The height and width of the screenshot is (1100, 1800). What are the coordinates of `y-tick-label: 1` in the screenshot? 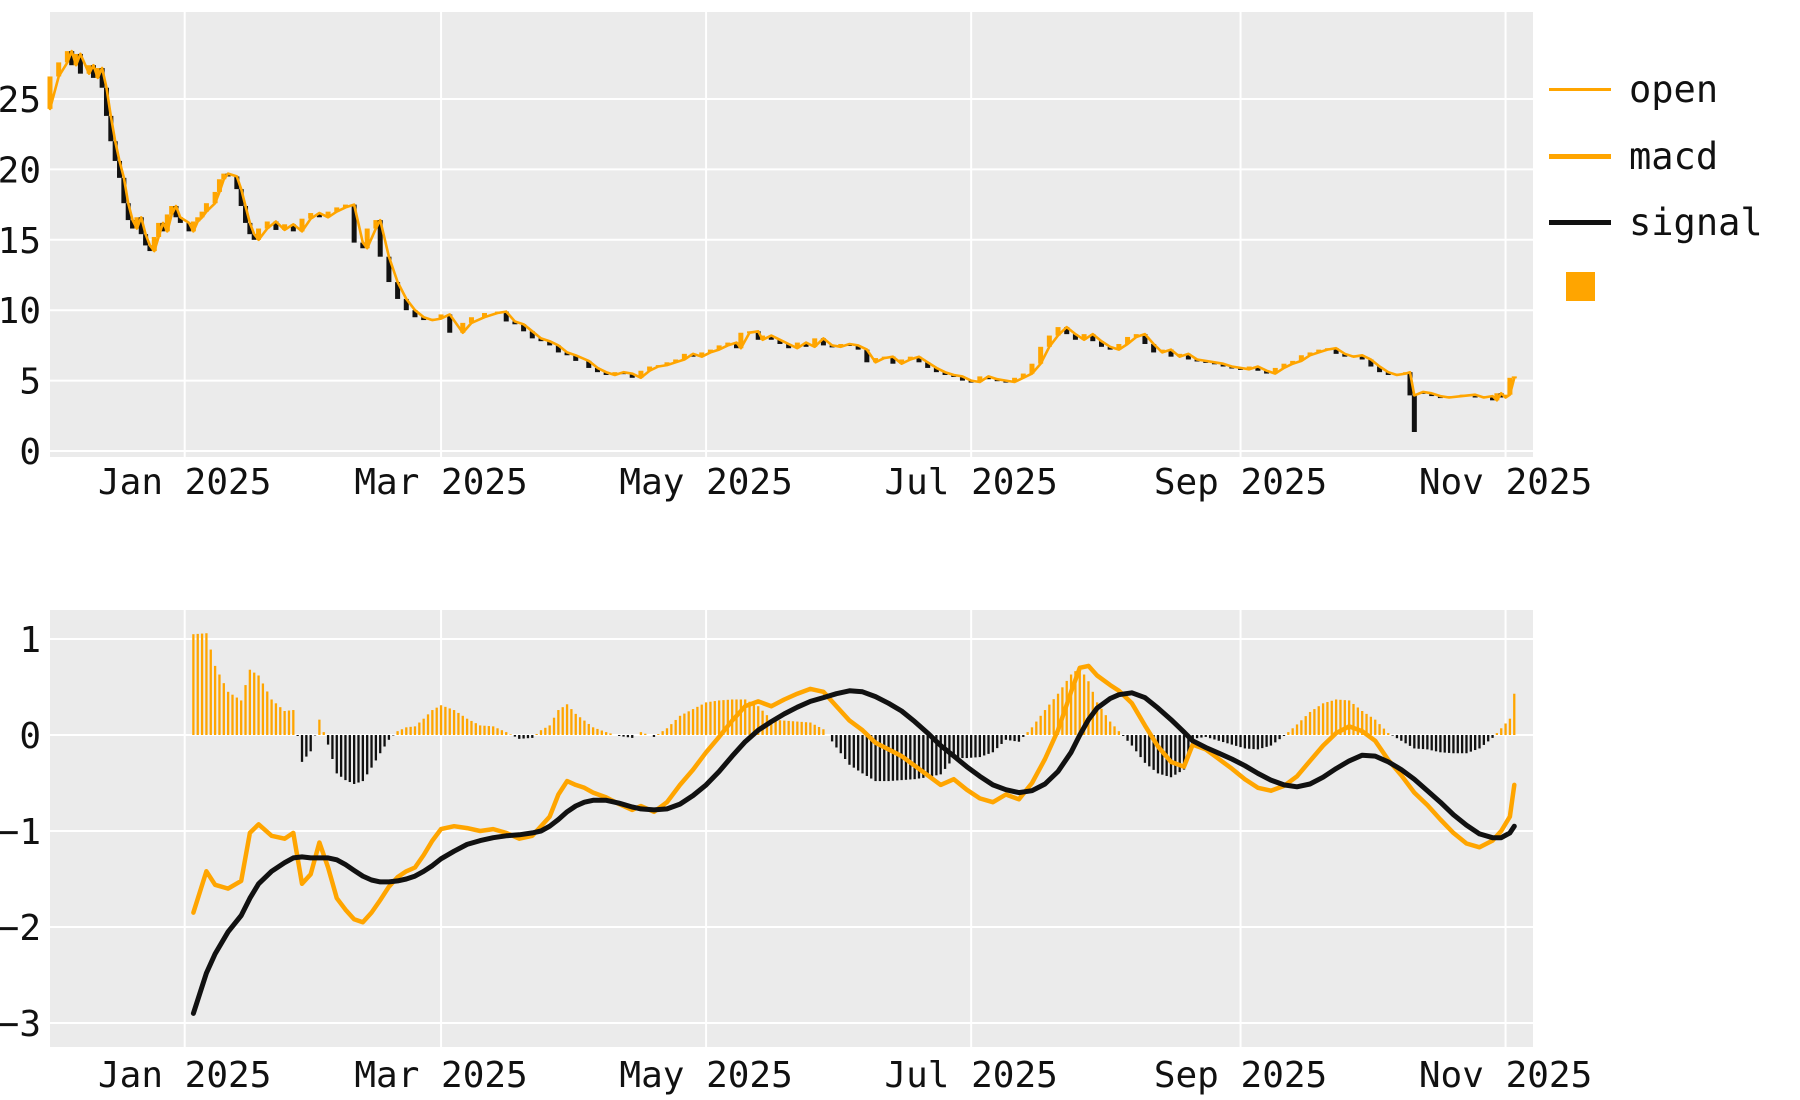 It's located at (30, 640).